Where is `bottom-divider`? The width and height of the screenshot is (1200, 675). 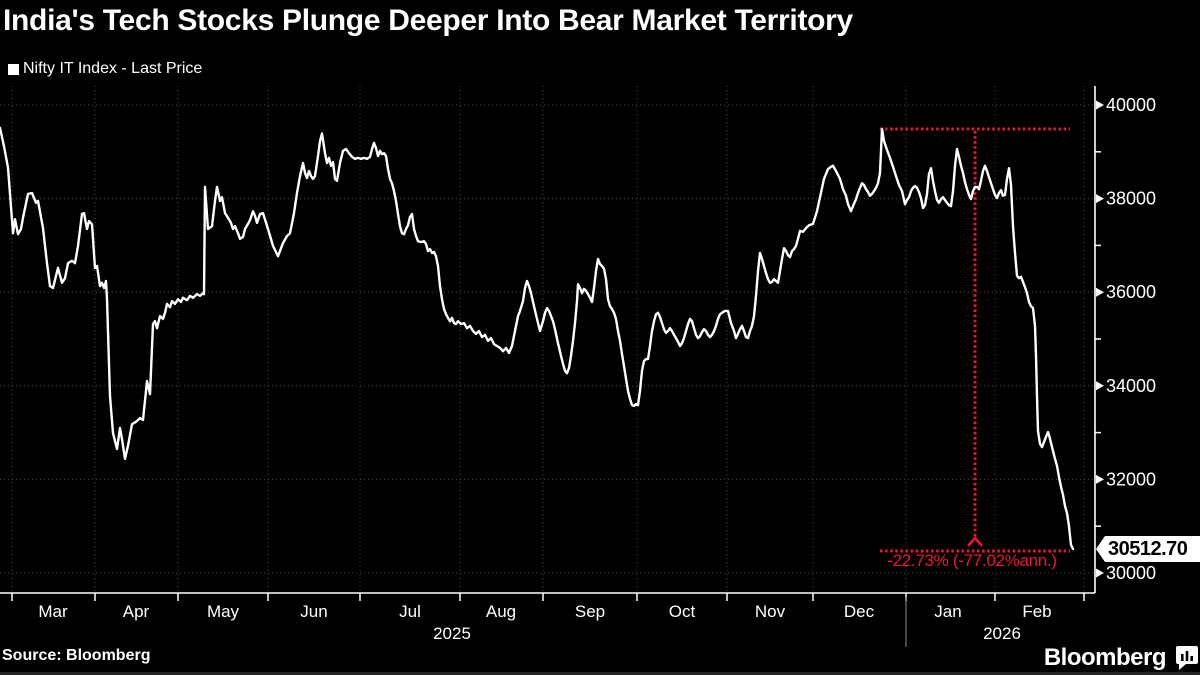
bottom-divider is located at coordinates (600, 673).